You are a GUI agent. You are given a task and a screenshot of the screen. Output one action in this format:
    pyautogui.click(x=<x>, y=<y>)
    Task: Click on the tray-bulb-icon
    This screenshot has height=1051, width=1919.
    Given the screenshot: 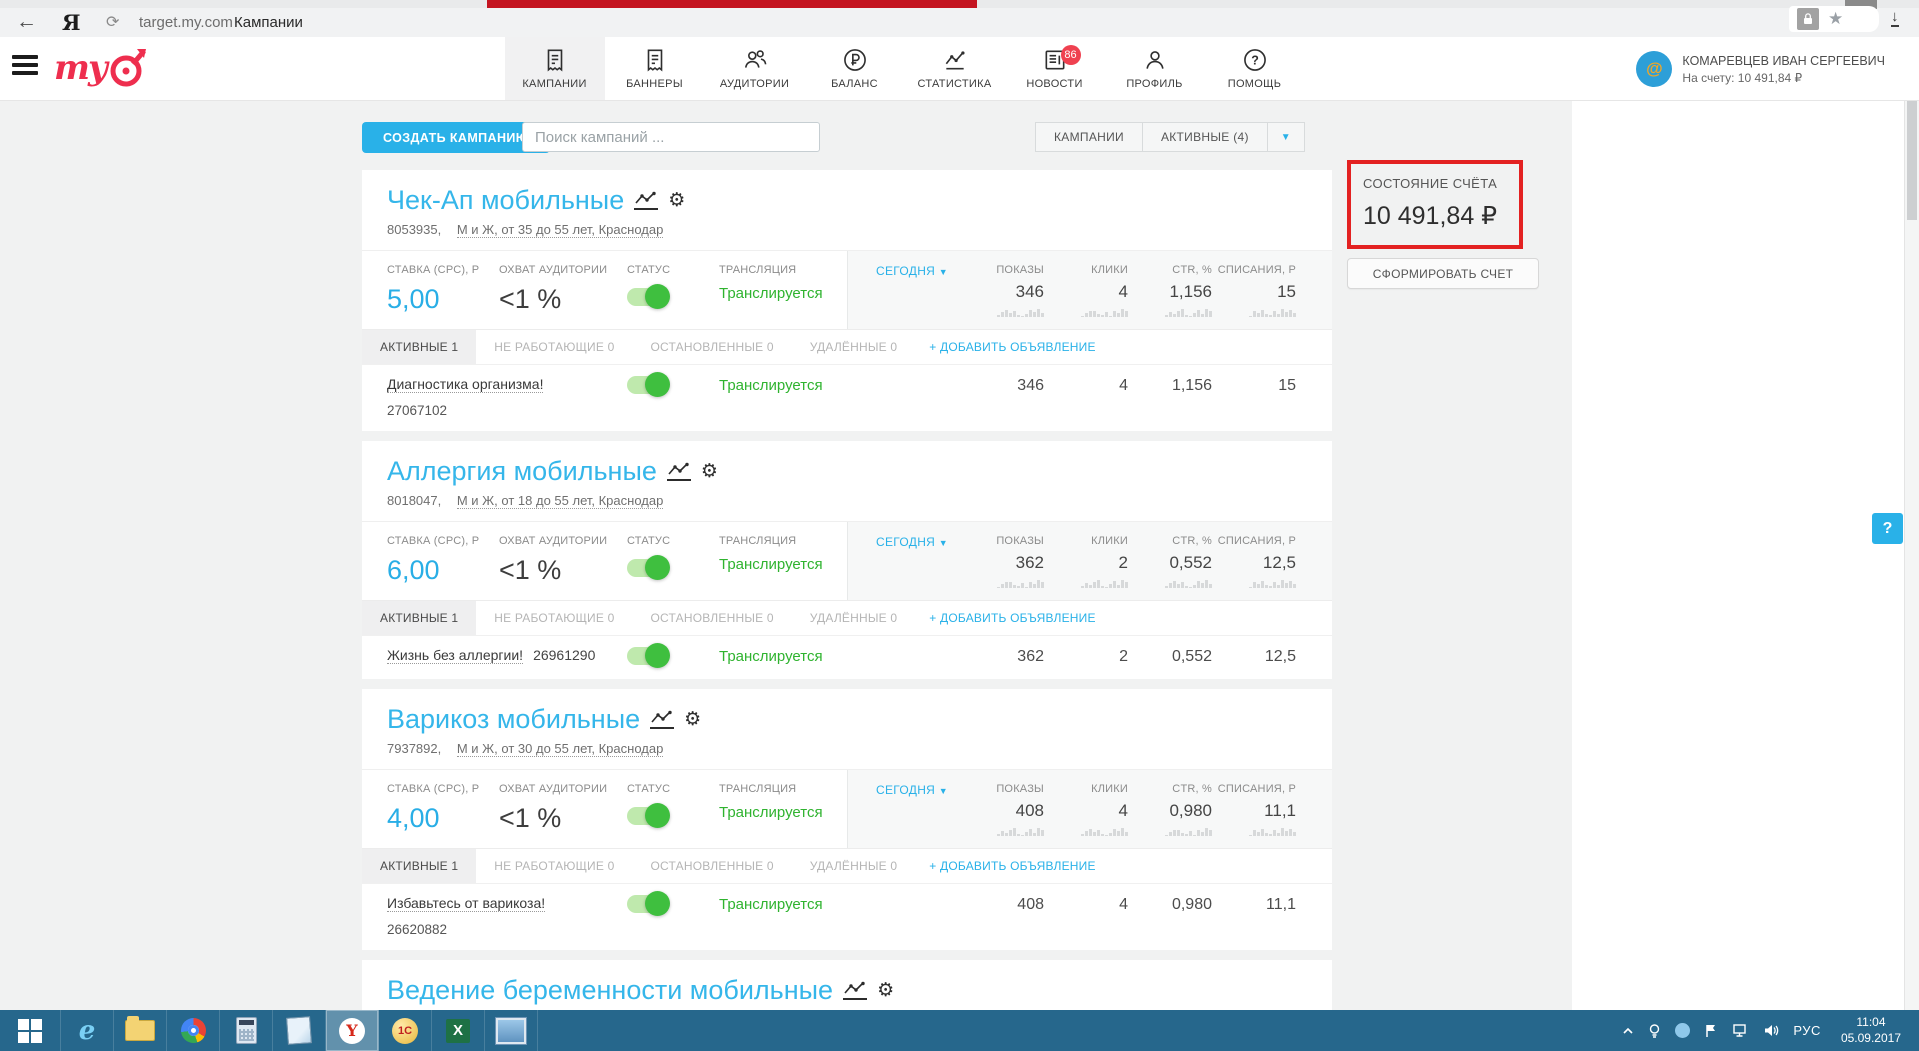 What is the action you would take?
    pyautogui.click(x=1654, y=1031)
    